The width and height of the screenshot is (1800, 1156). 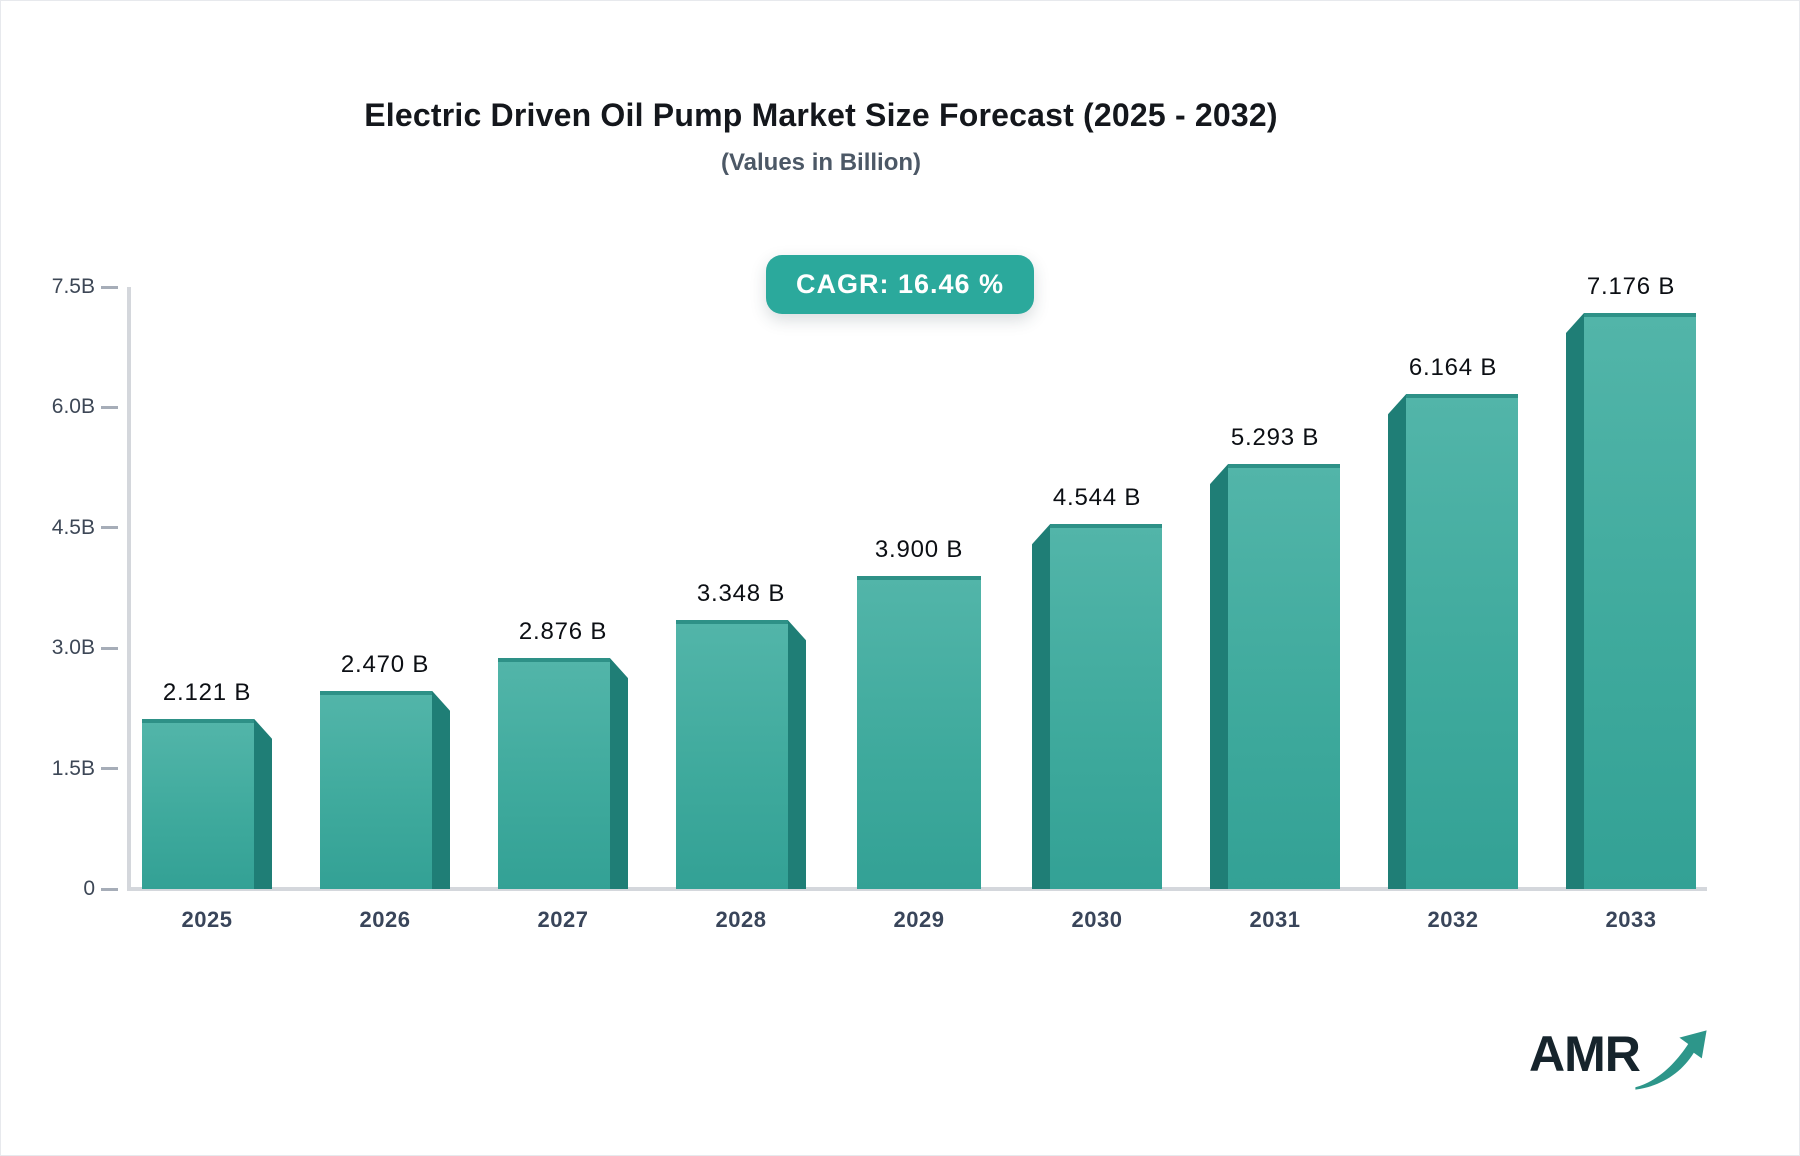 I want to click on y-axis-label: 6.0B, so click(x=73, y=407).